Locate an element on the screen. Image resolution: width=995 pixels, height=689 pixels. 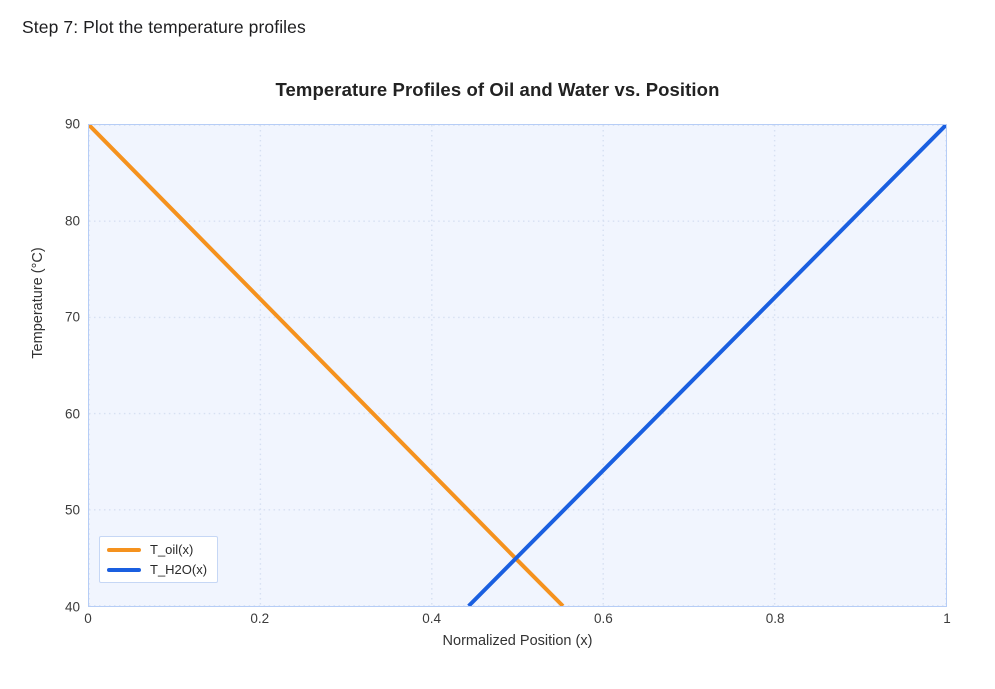
y-axis-label: Temperature (°C) is located at coordinates (38, 303).